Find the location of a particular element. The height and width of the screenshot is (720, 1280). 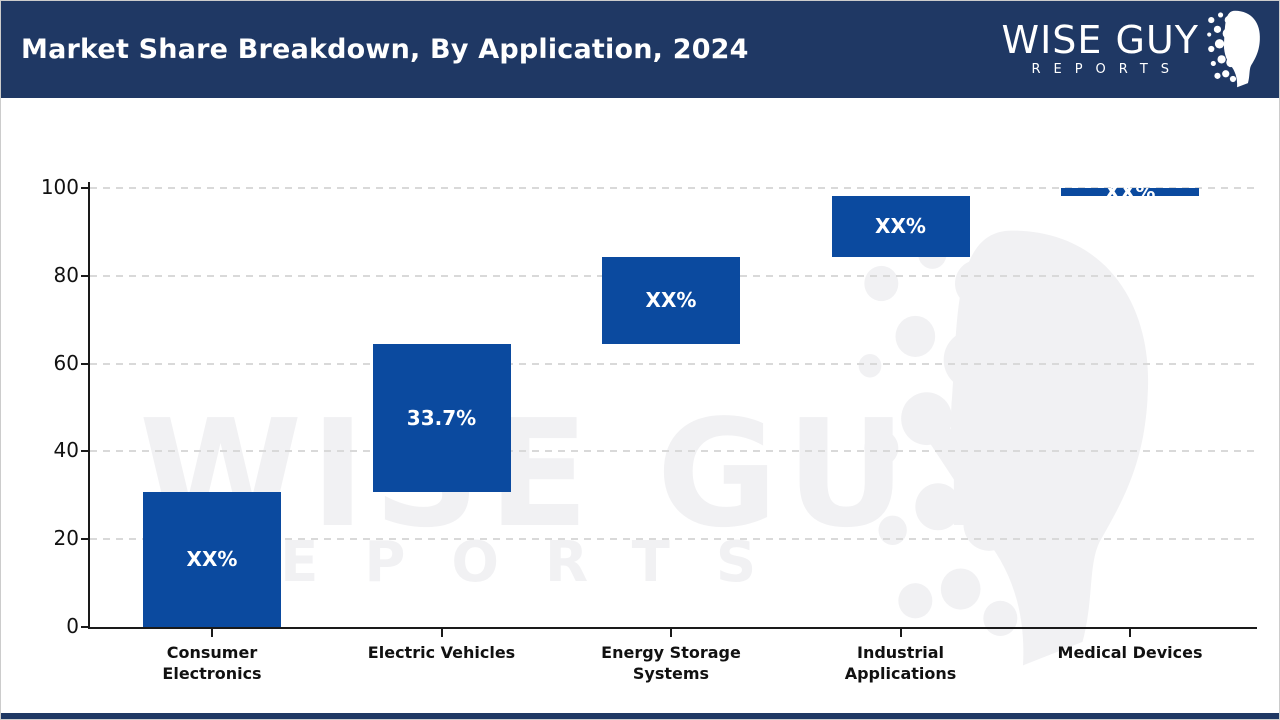

x-axis-category-label: Industrial Applications is located at coordinates (900, 663).